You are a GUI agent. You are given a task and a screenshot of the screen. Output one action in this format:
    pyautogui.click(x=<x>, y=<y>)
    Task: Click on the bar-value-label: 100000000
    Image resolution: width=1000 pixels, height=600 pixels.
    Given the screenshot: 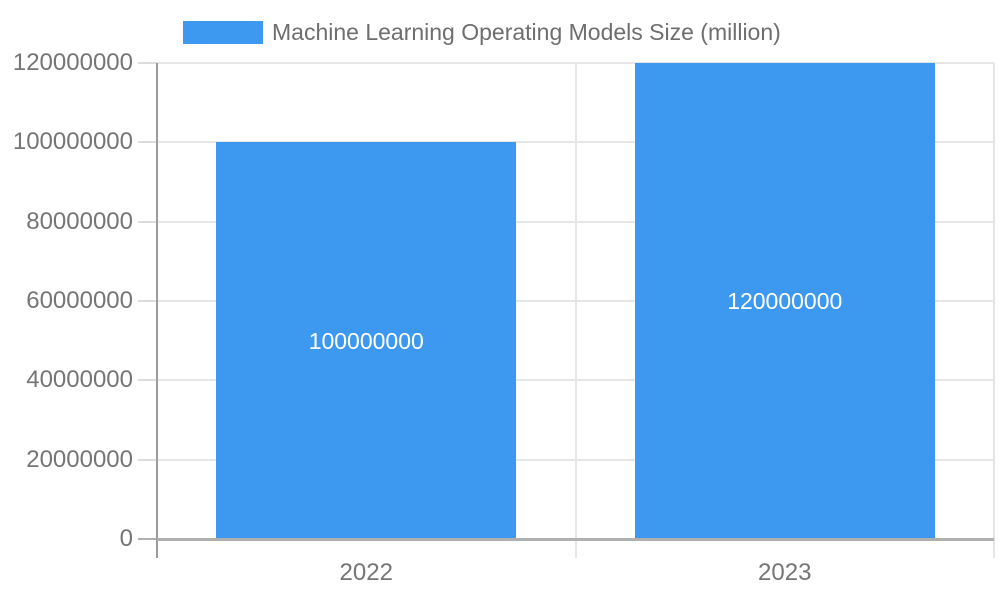 What is the action you would take?
    pyautogui.click(x=366, y=340)
    